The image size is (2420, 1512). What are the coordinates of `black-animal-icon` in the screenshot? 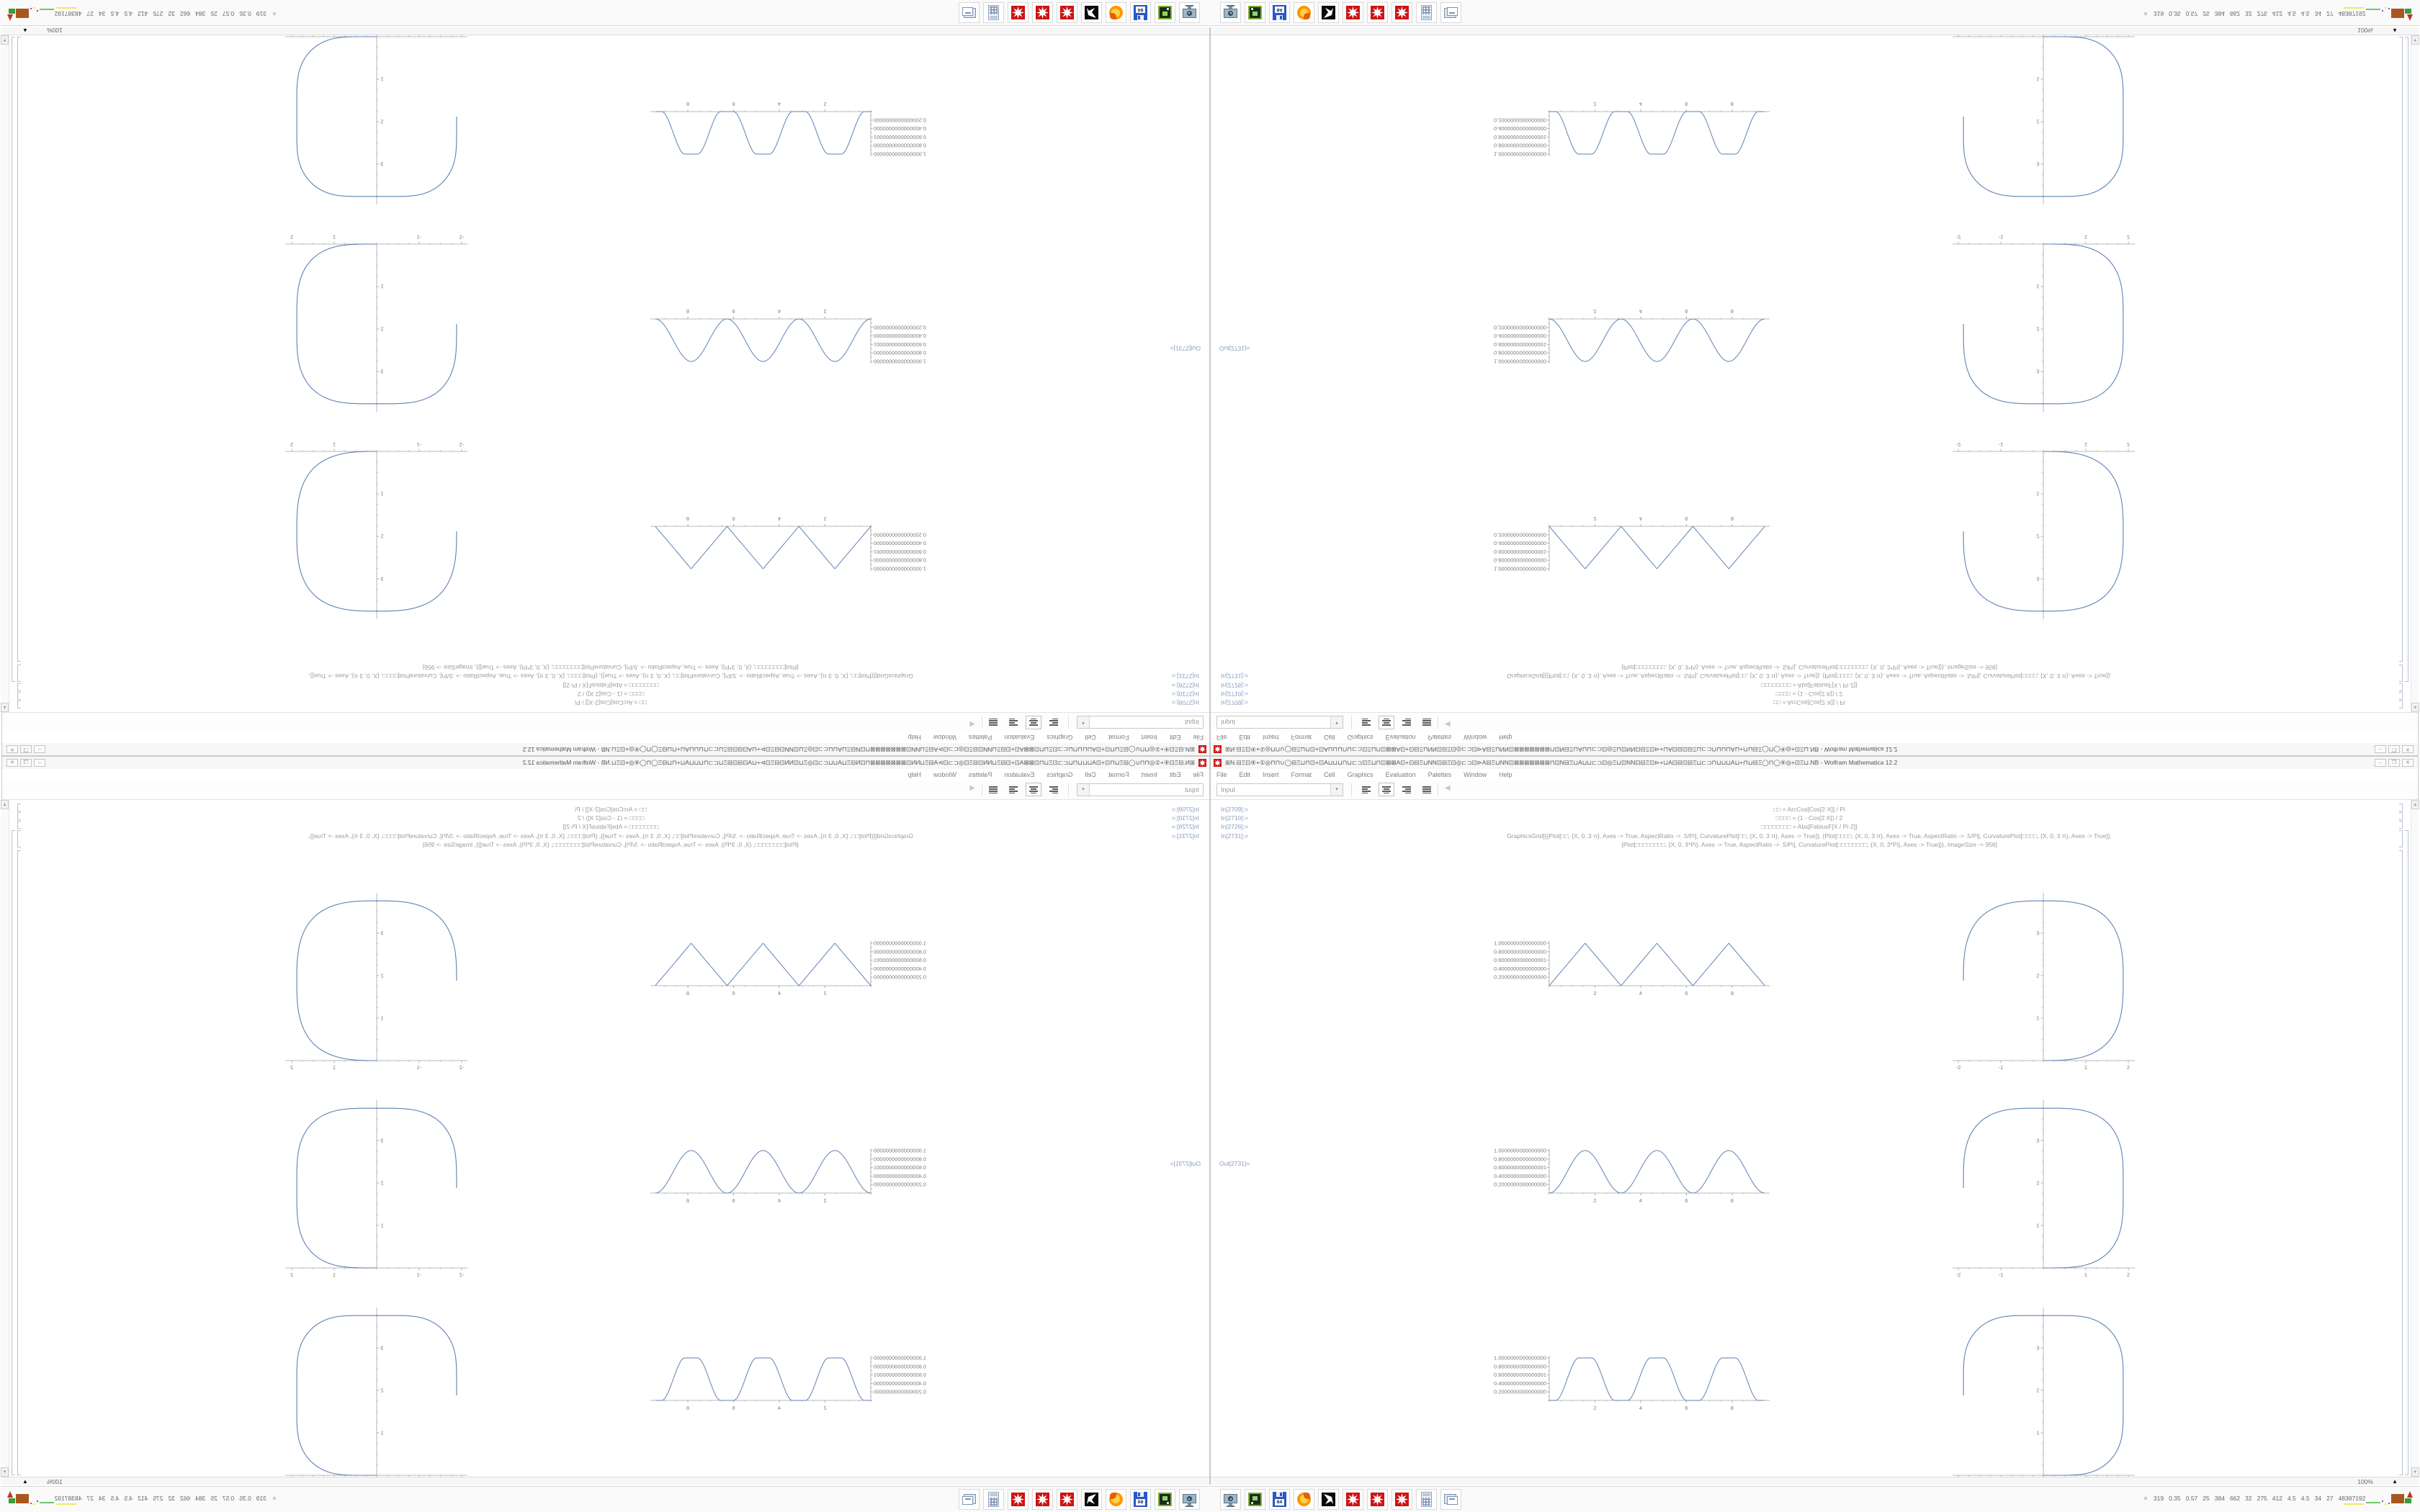 It's located at (1091, 1499).